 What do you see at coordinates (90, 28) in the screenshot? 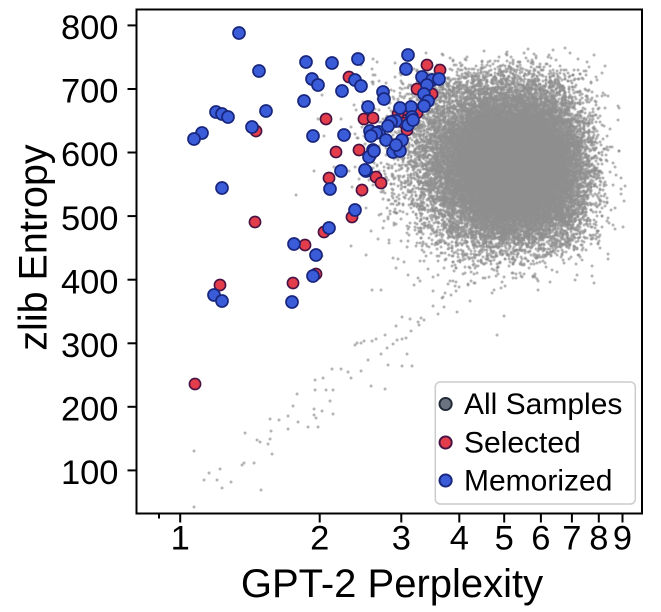
I see `svg-text: 800` at bounding box center [90, 28].